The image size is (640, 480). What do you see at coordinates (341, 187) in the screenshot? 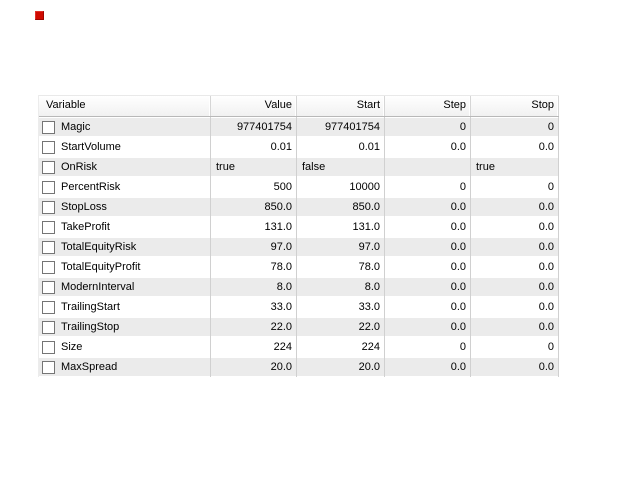
I see `start-cell: 10000` at bounding box center [341, 187].